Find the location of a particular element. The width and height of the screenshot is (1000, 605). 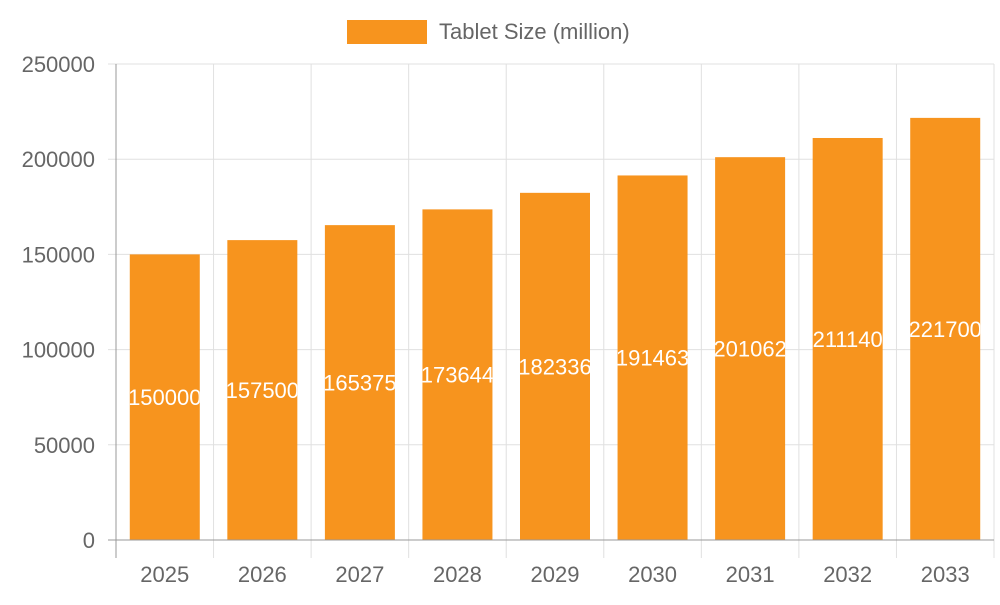

y-tick-label: 100000 is located at coordinates (58, 350).